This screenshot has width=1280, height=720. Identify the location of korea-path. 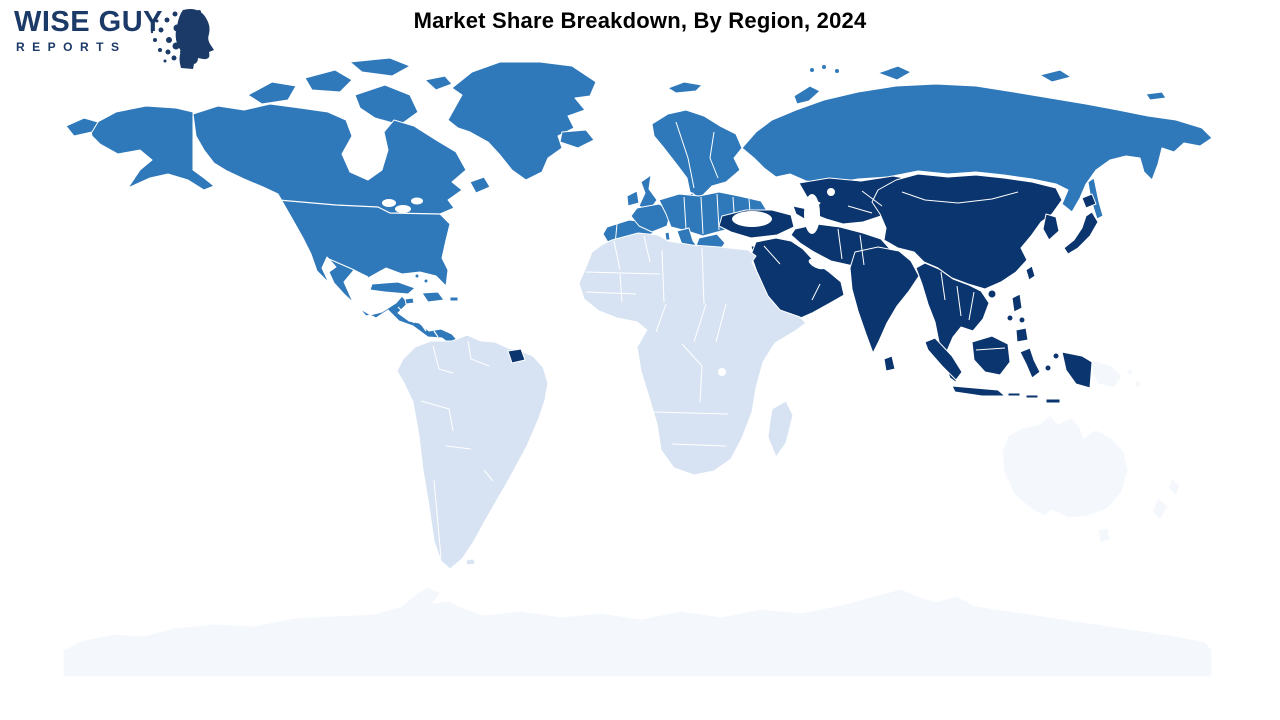
(1051, 227).